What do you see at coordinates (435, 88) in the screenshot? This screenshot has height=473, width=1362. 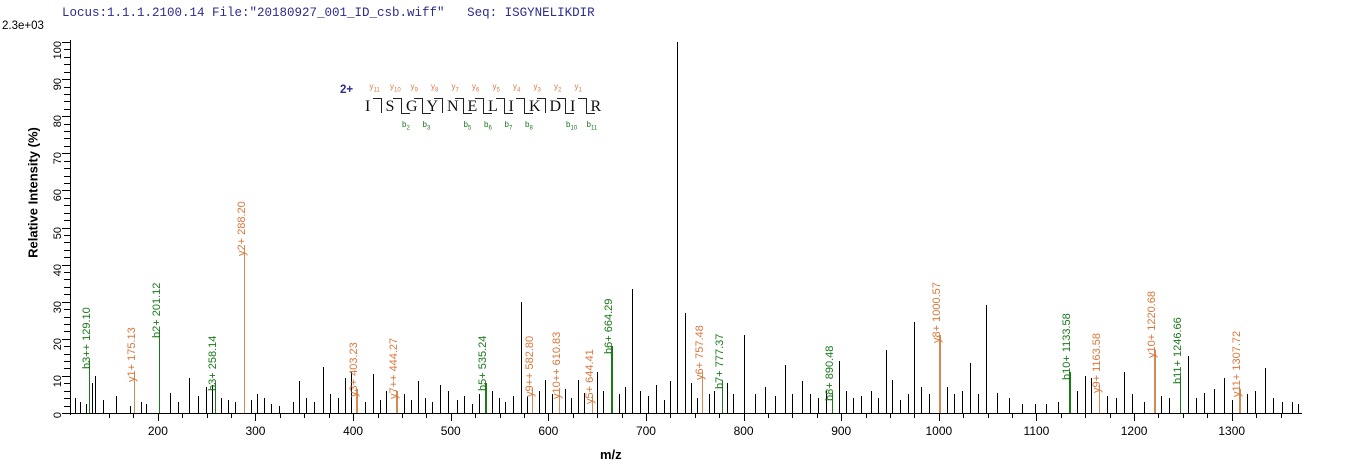 I see `y-ion-map-label: y8` at bounding box center [435, 88].